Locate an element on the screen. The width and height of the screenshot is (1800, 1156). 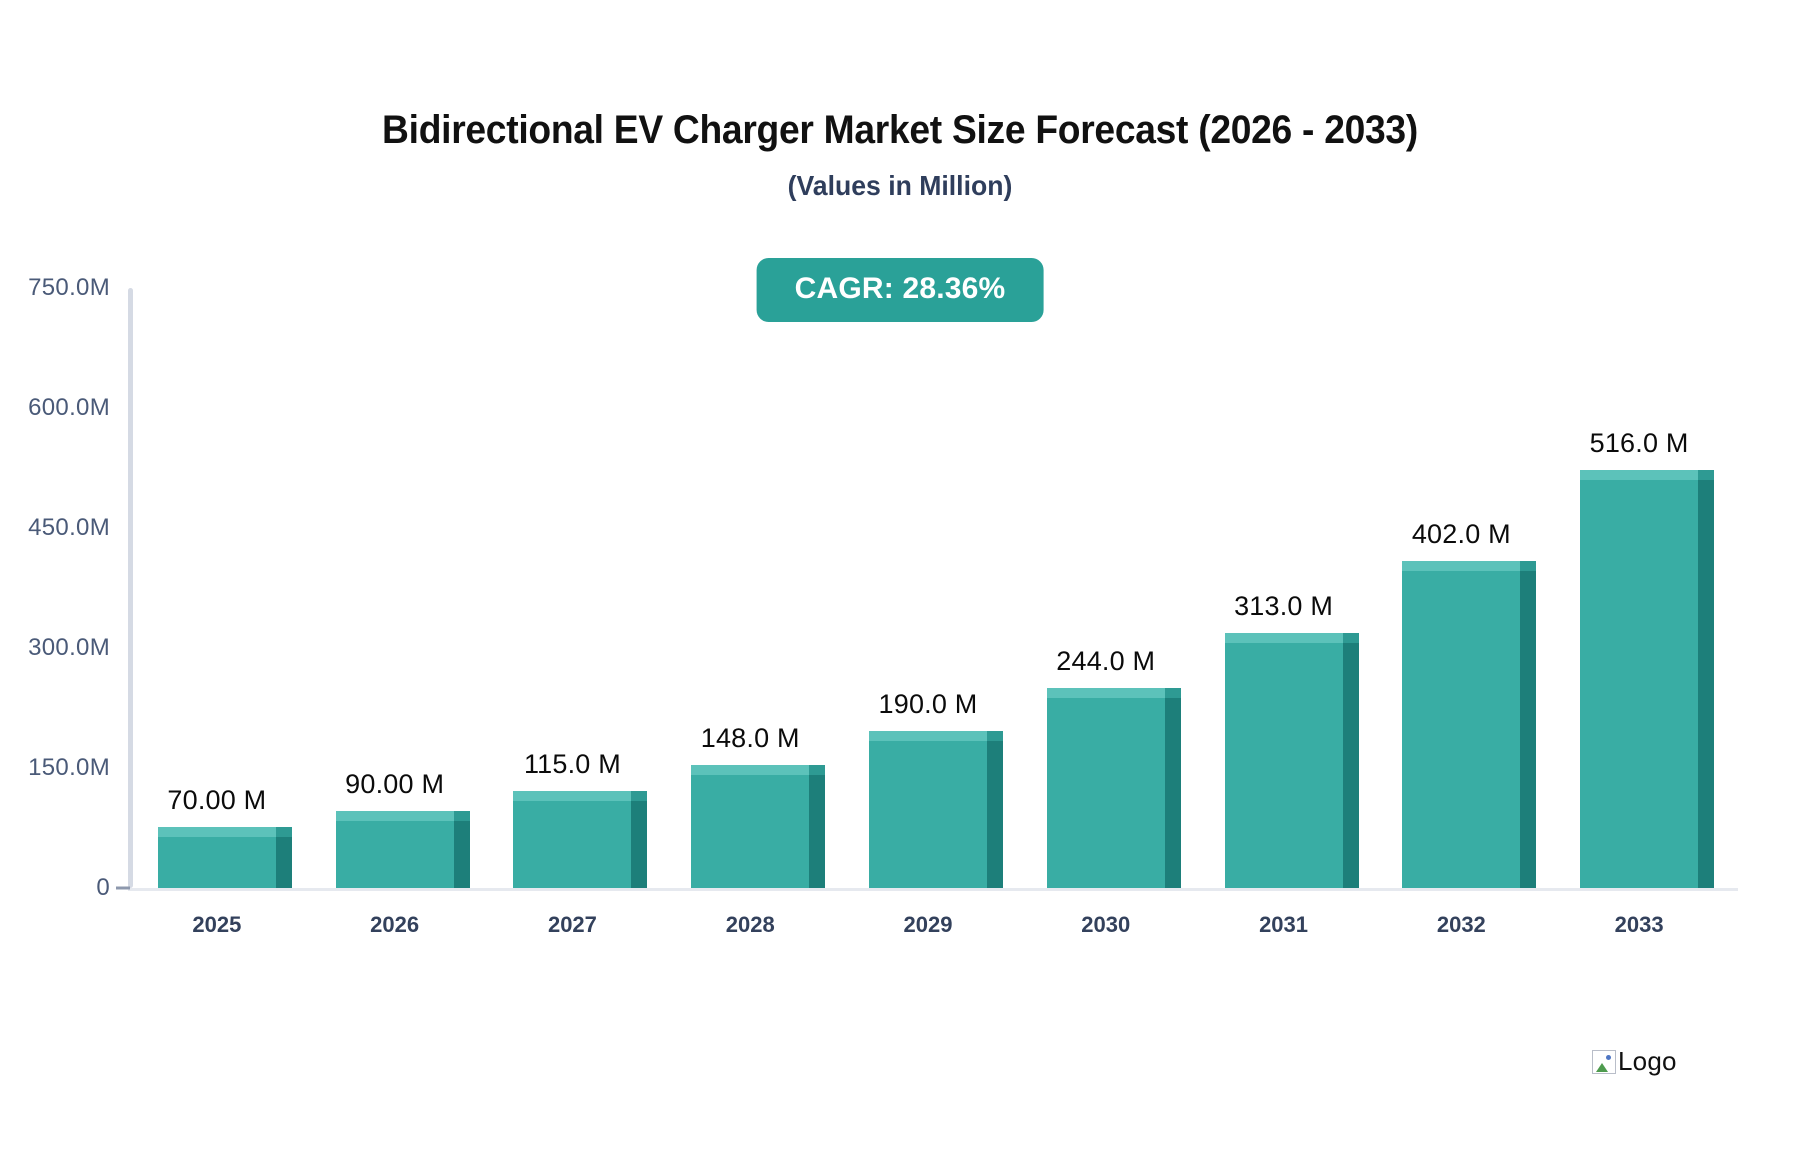
x-tick-label: 2033 is located at coordinates (1639, 924).